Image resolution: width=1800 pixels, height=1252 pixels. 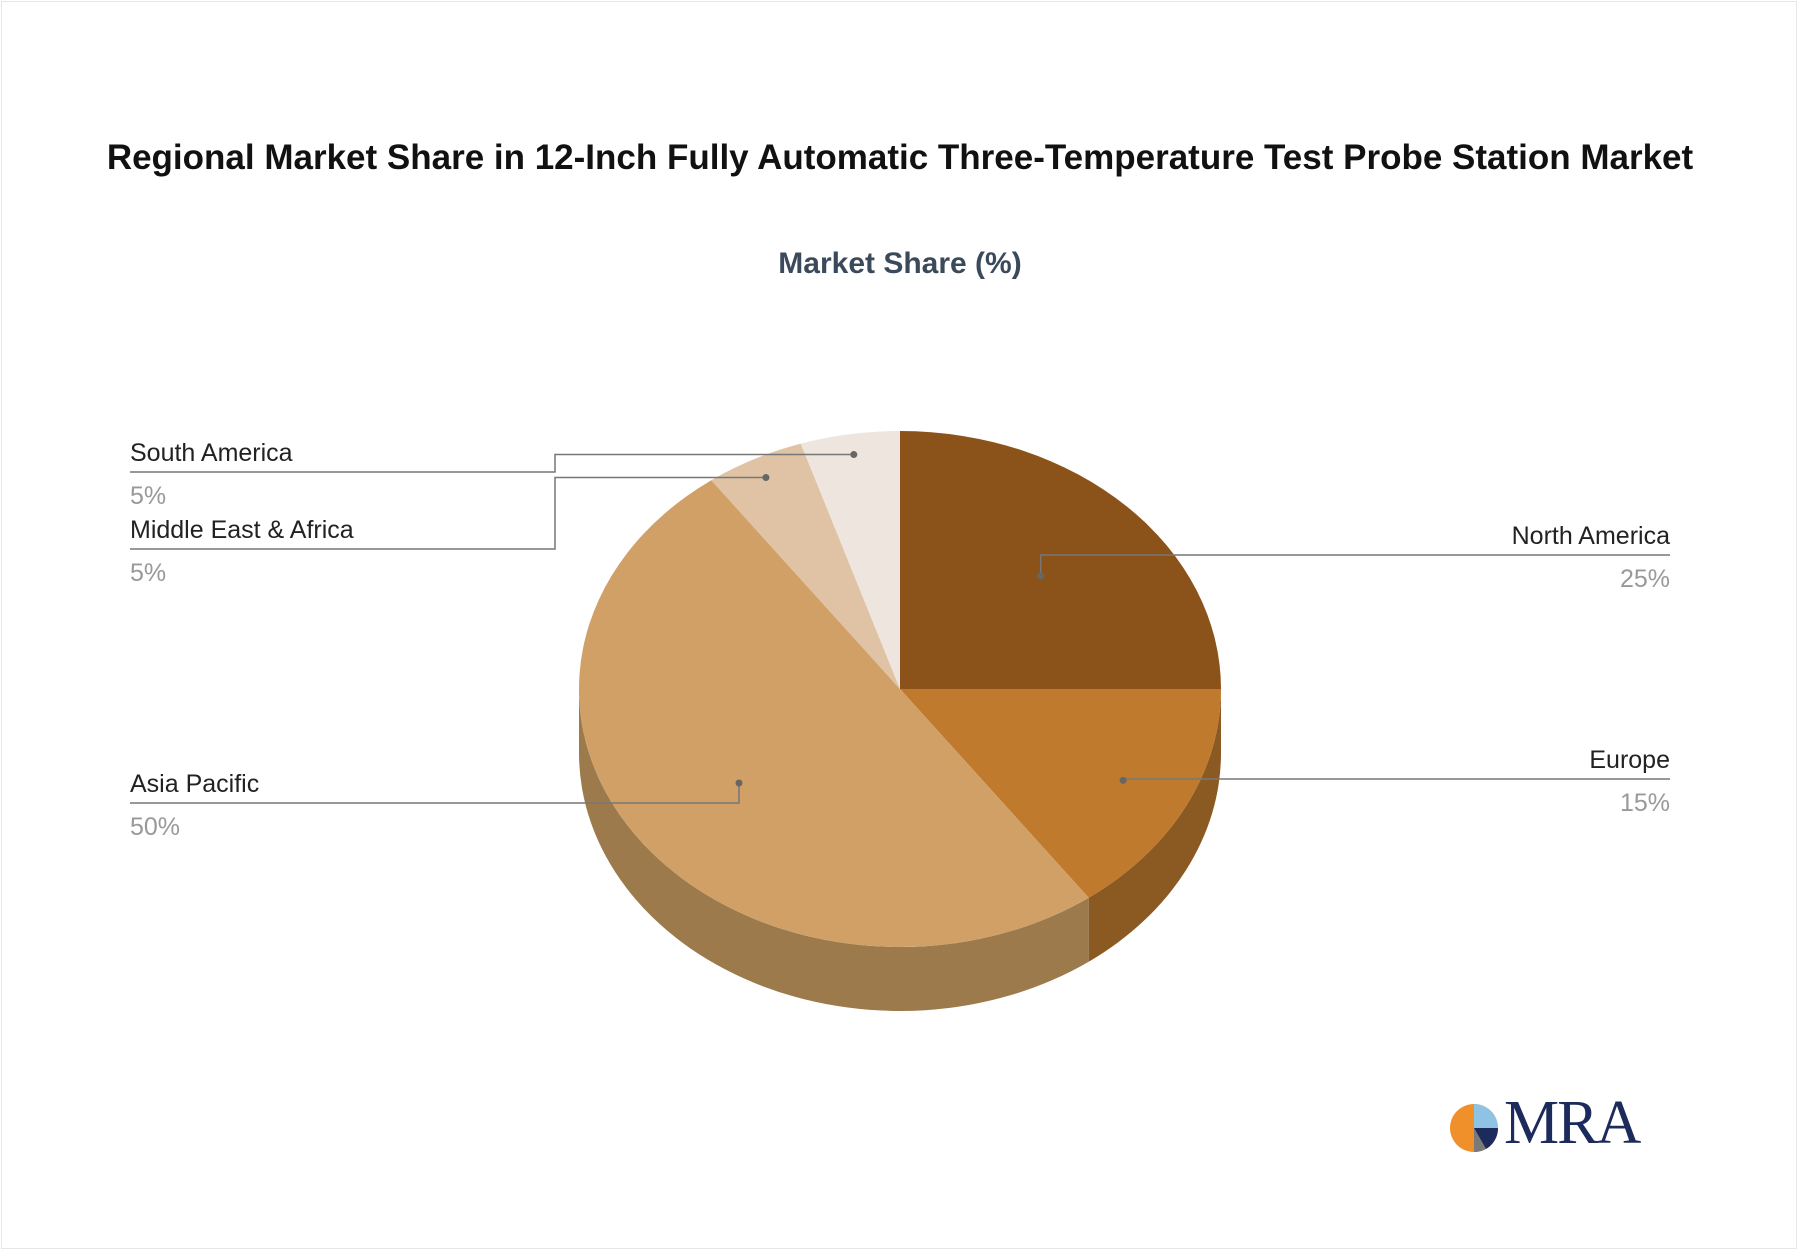 I want to click on logo-text: MRA, so click(x=1572, y=1123).